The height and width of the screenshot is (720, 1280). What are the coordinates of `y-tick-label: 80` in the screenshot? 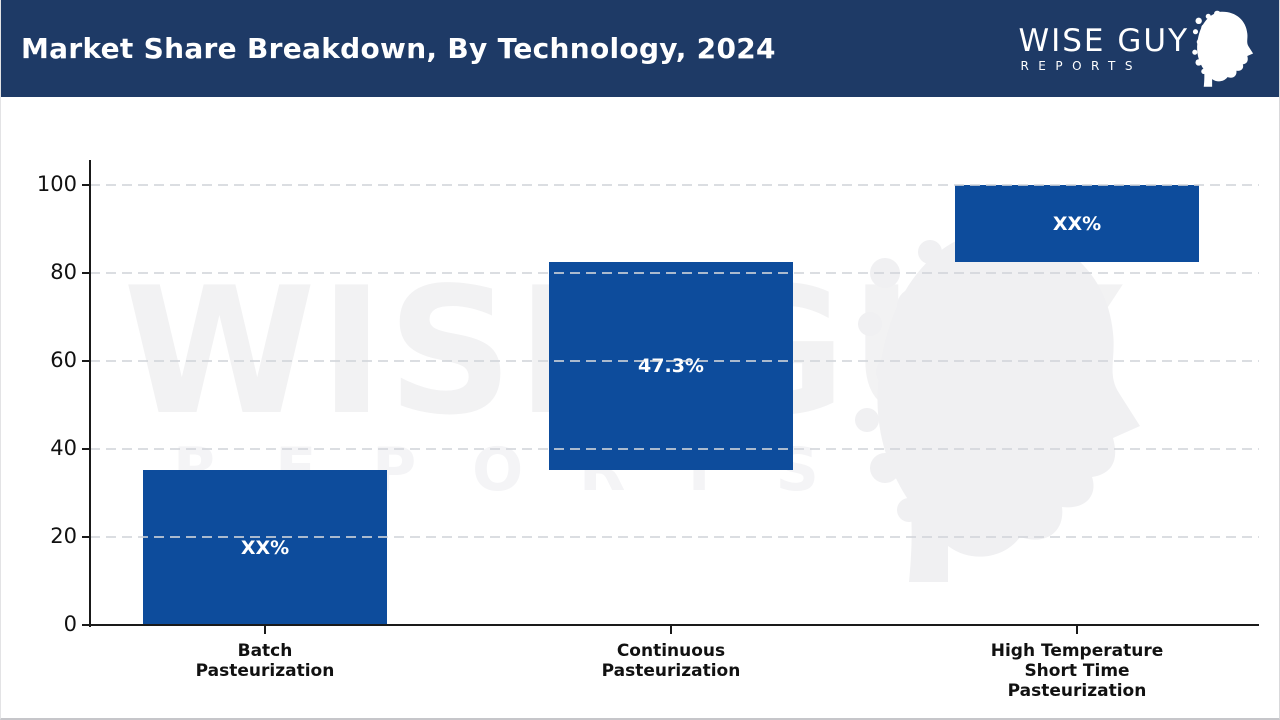 It's located at (63, 272).